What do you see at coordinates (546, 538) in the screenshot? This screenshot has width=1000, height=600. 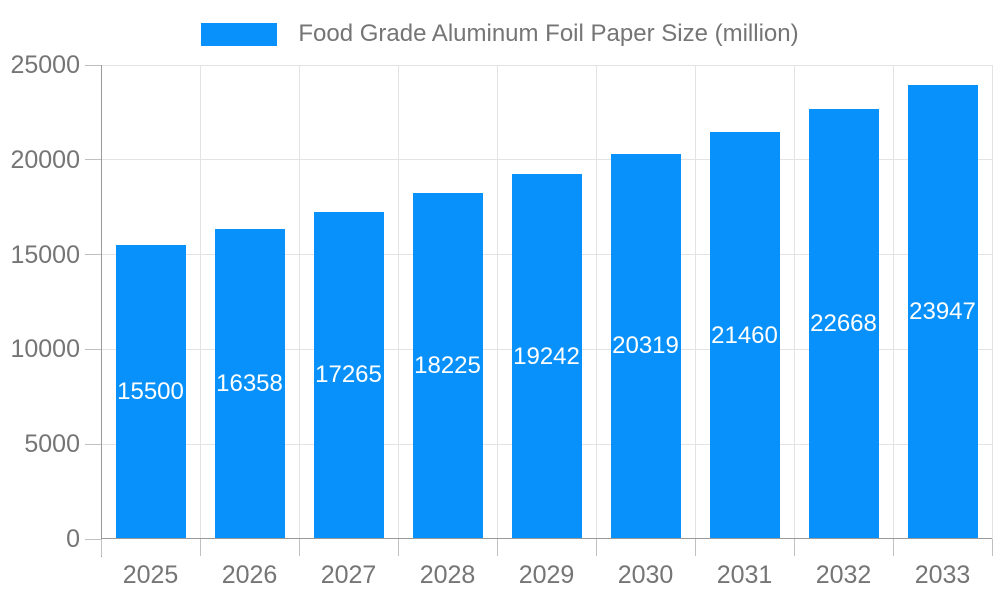 I see `x-axis-line` at bounding box center [546, 538].